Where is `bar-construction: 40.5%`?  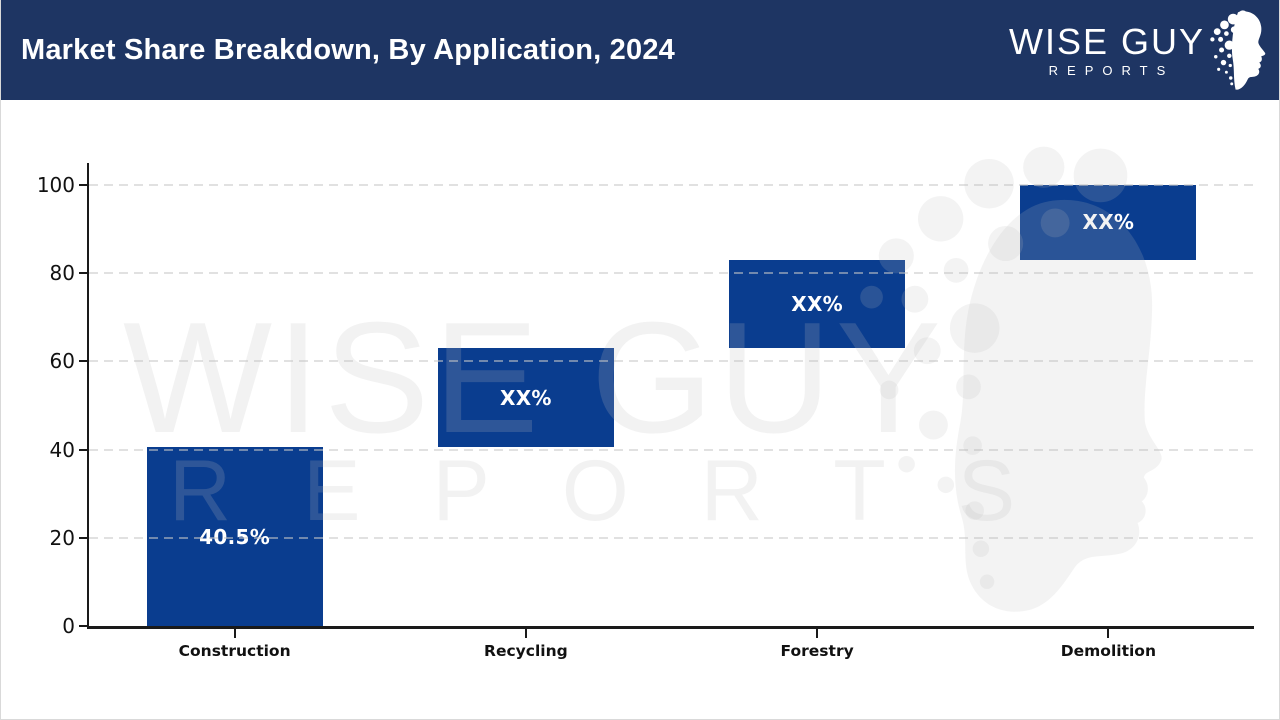 bar-construction: 40.5% is located at coordinates (234, 536).